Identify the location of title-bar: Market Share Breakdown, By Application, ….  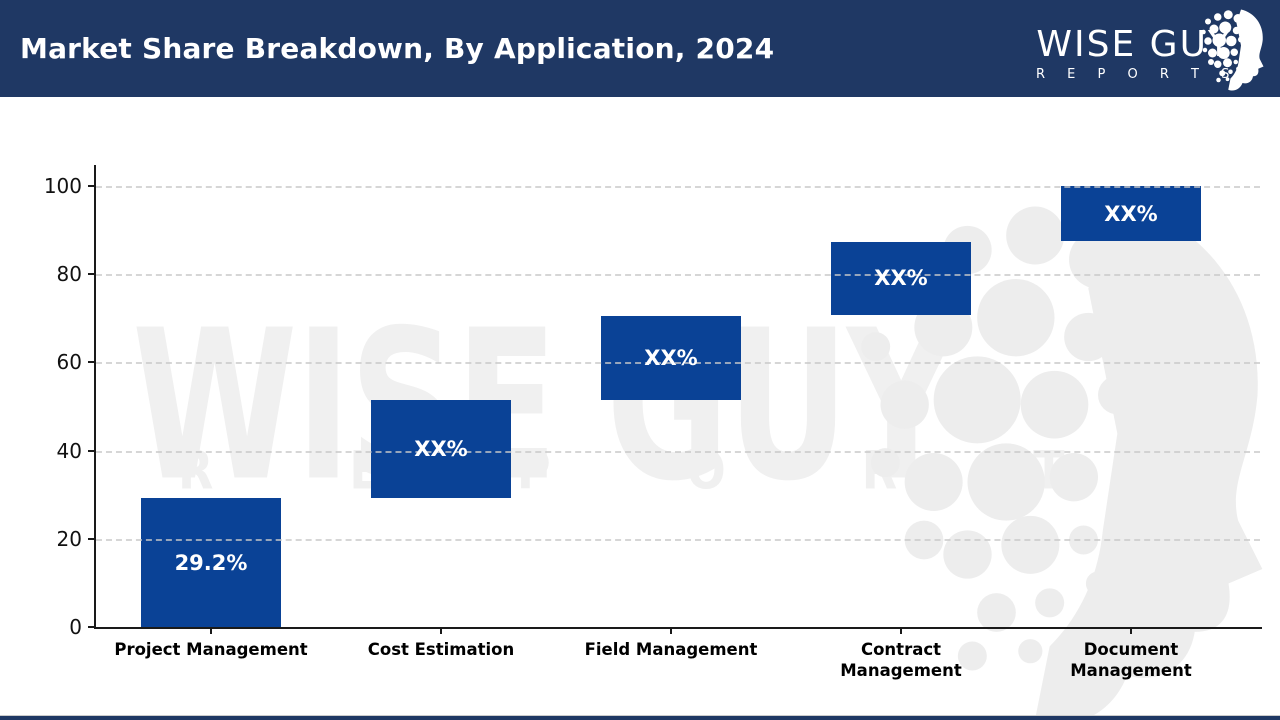
(640, 48).